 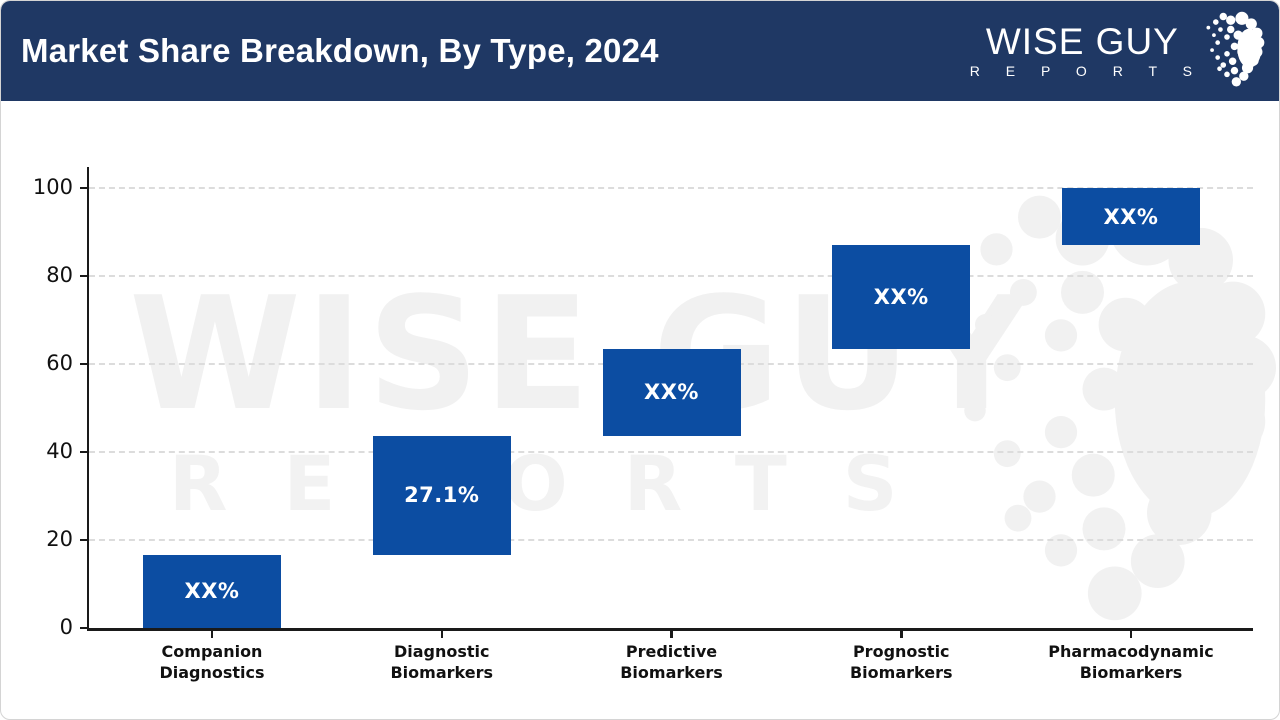 I want to click on chart-title: Market Share Breakdown, By Type, 2024, so click(x=340, y=50).